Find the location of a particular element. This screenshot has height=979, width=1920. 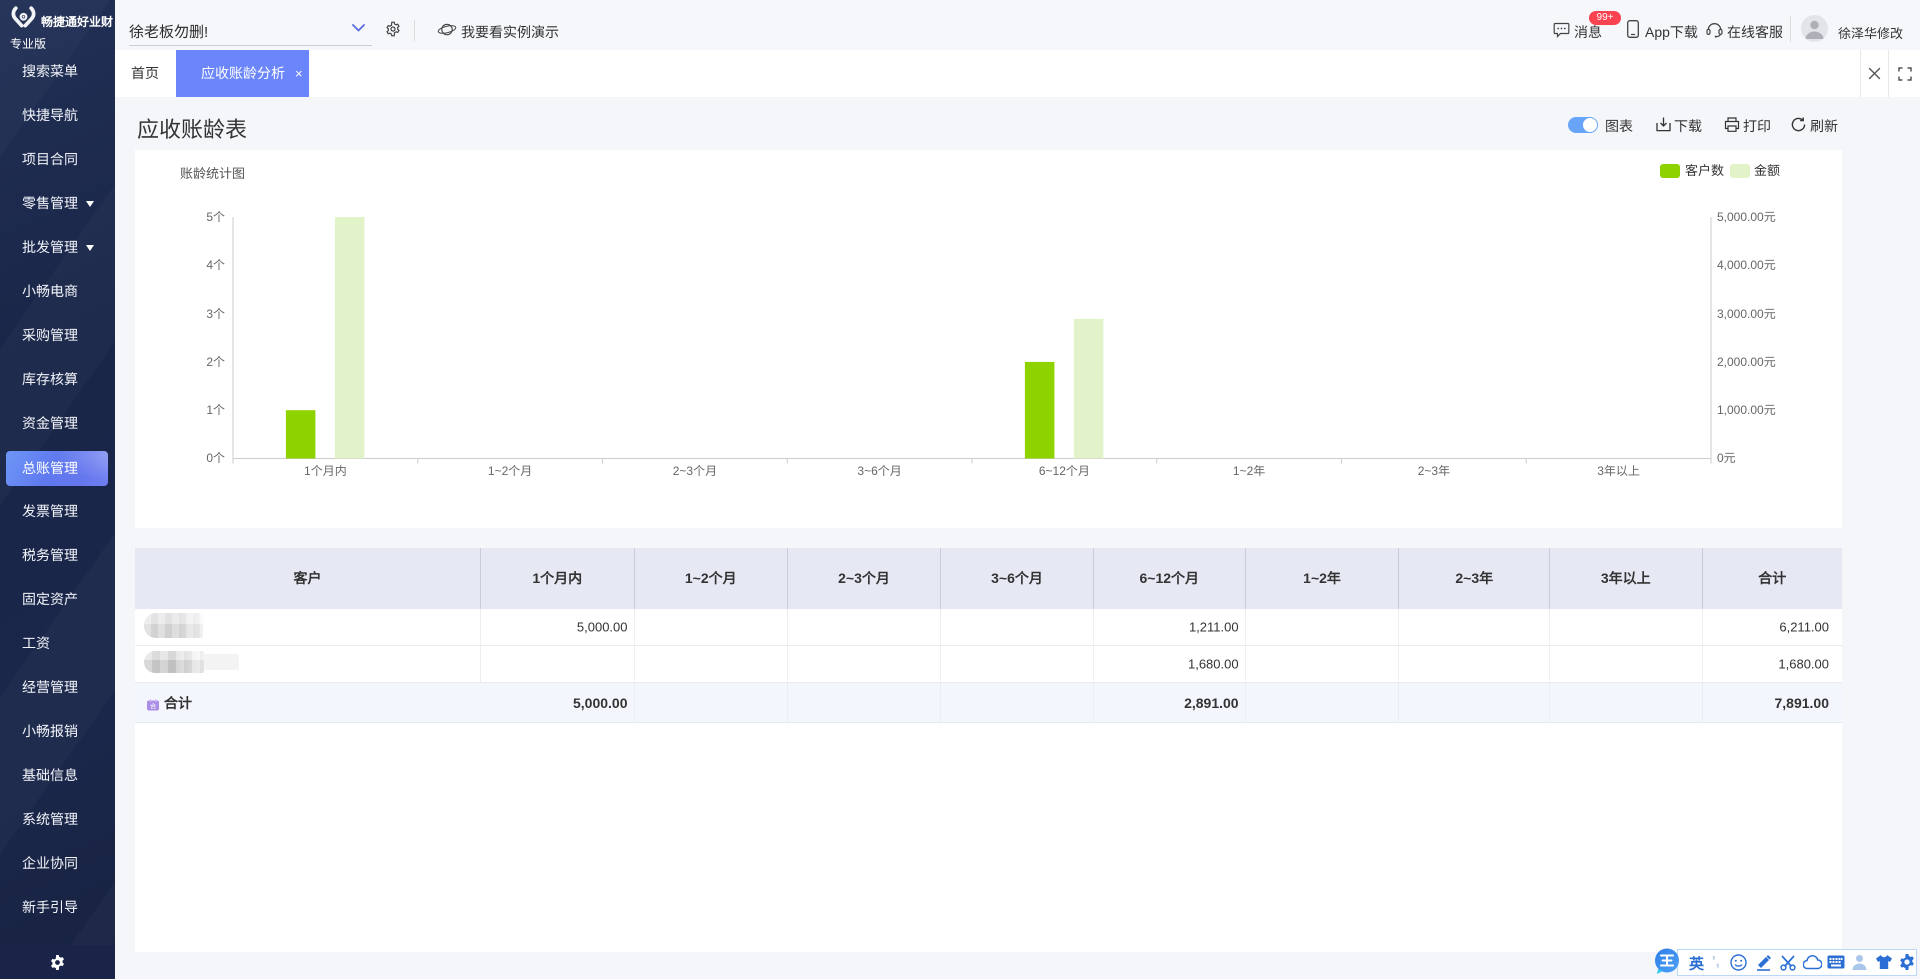

svg-text: 1,000.00元 is located at coordinates (1746, 410).